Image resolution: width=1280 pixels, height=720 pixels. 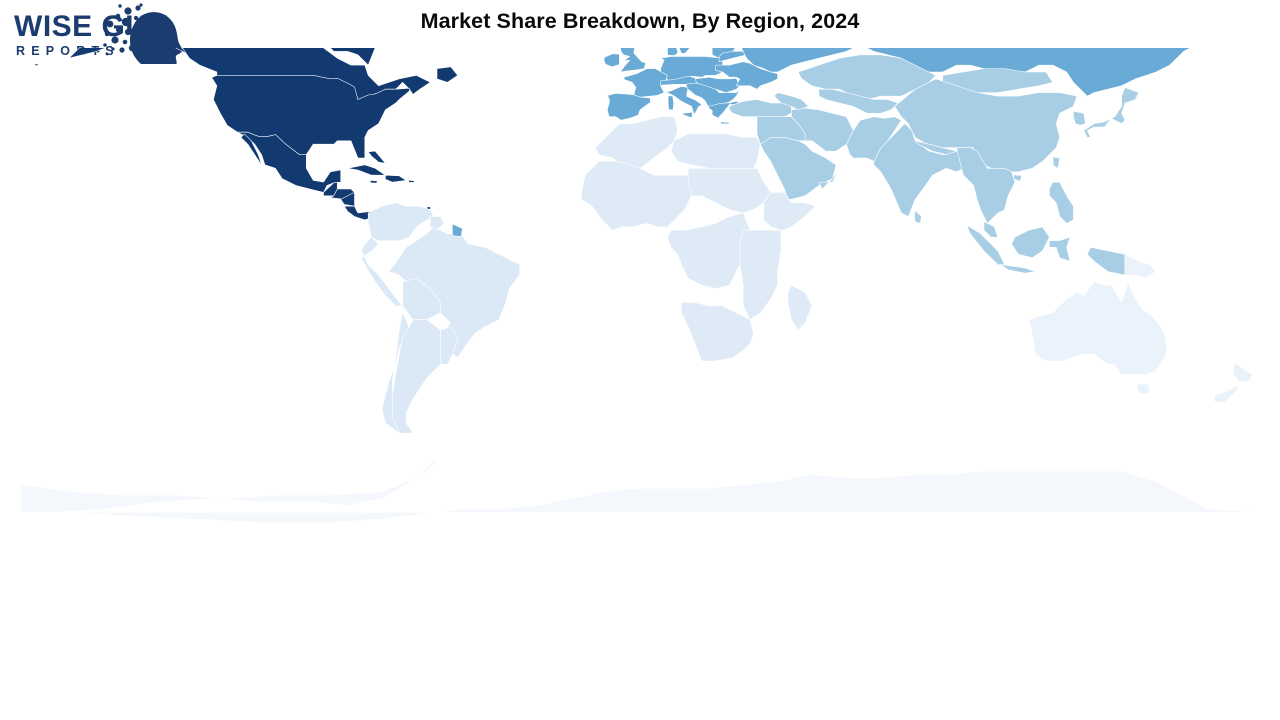 I want to click on map-region-russia-west, so click(x=825, y=60).